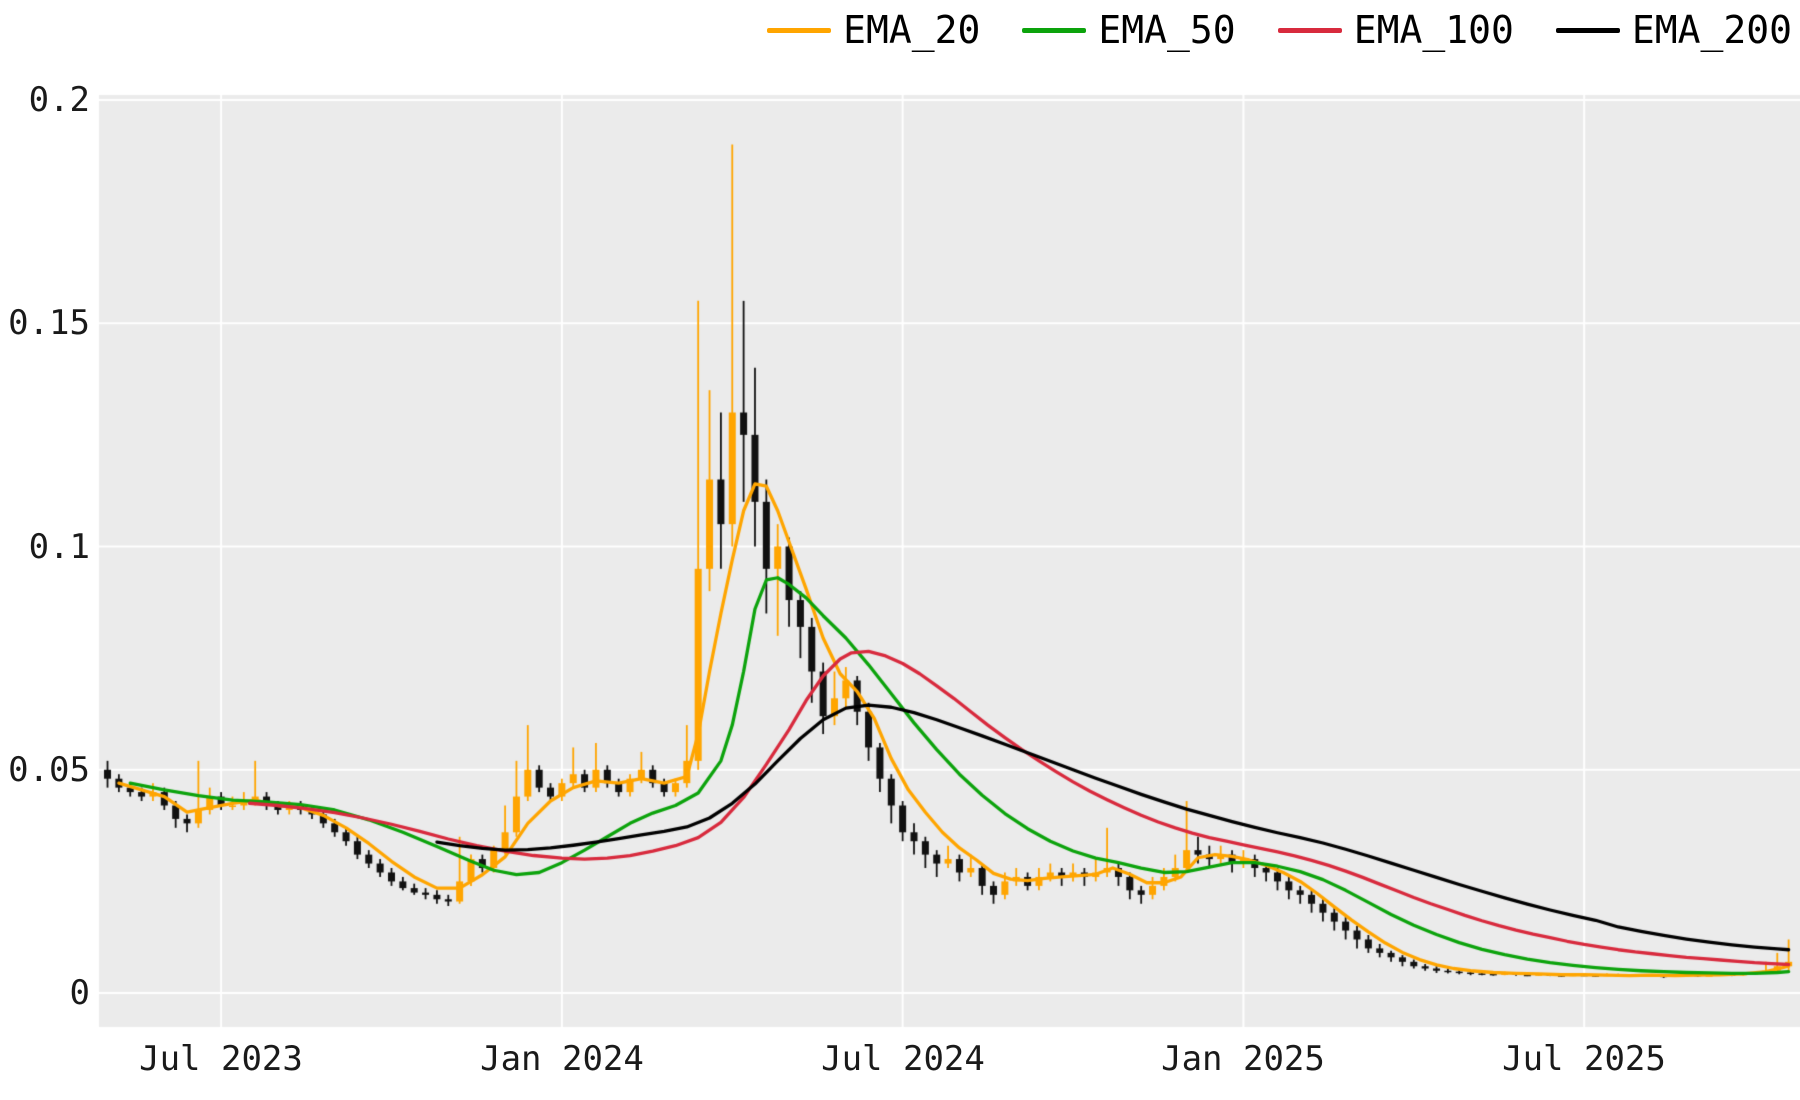 This screenshot has height=1100, width=1800. I want to click on ema-200-line-swatch-icon, so click(1587, 30).